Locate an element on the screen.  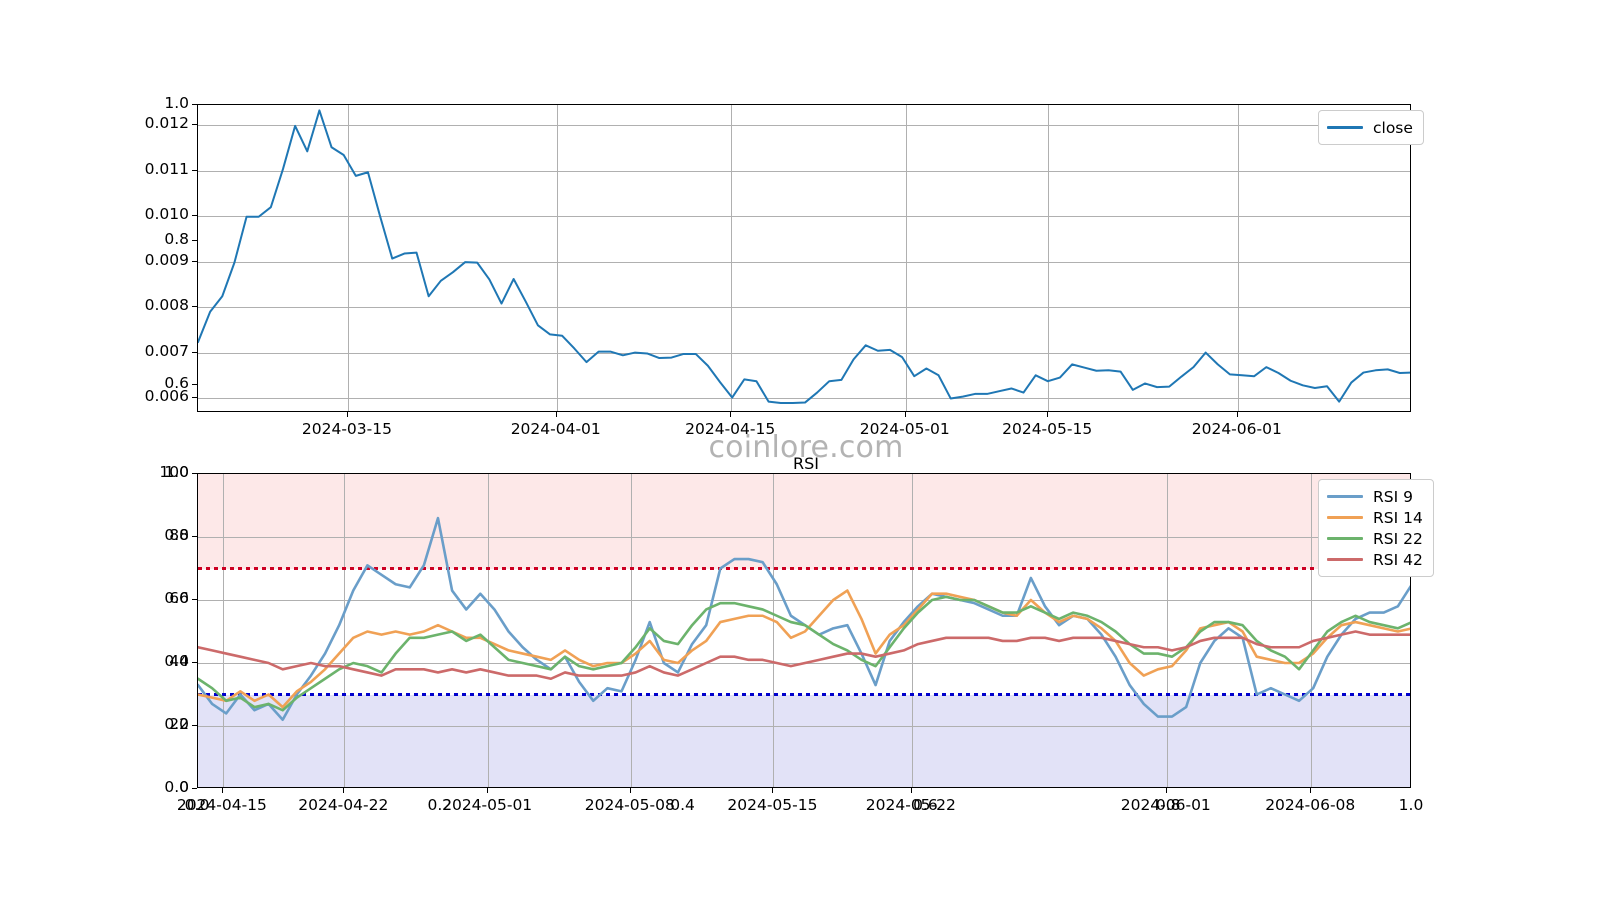
rsi-x-tick-label: 2024-04-22 is located at coordinates (343, 805).